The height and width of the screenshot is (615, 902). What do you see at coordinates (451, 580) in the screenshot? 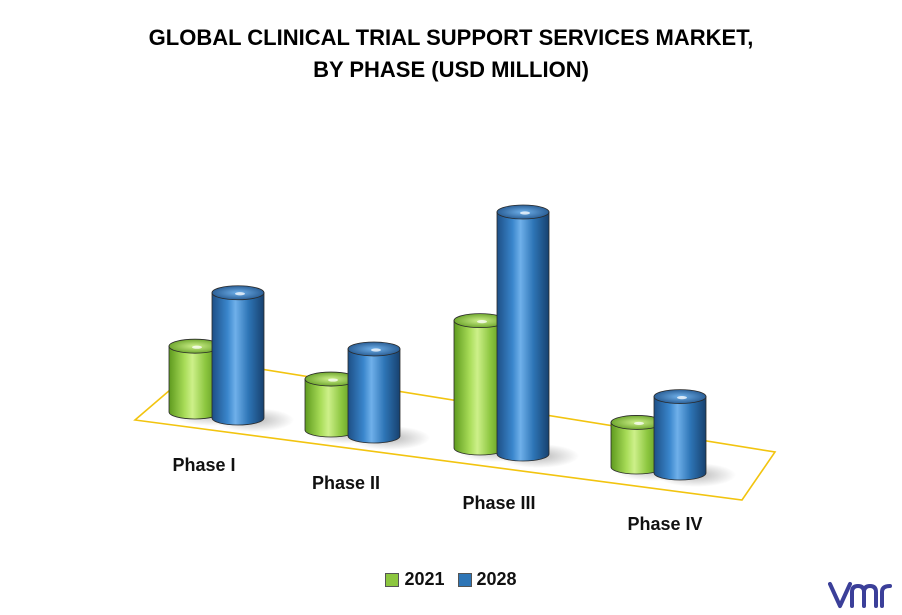
I see `legend: 2021 2028` at bounding box center [451, 580].